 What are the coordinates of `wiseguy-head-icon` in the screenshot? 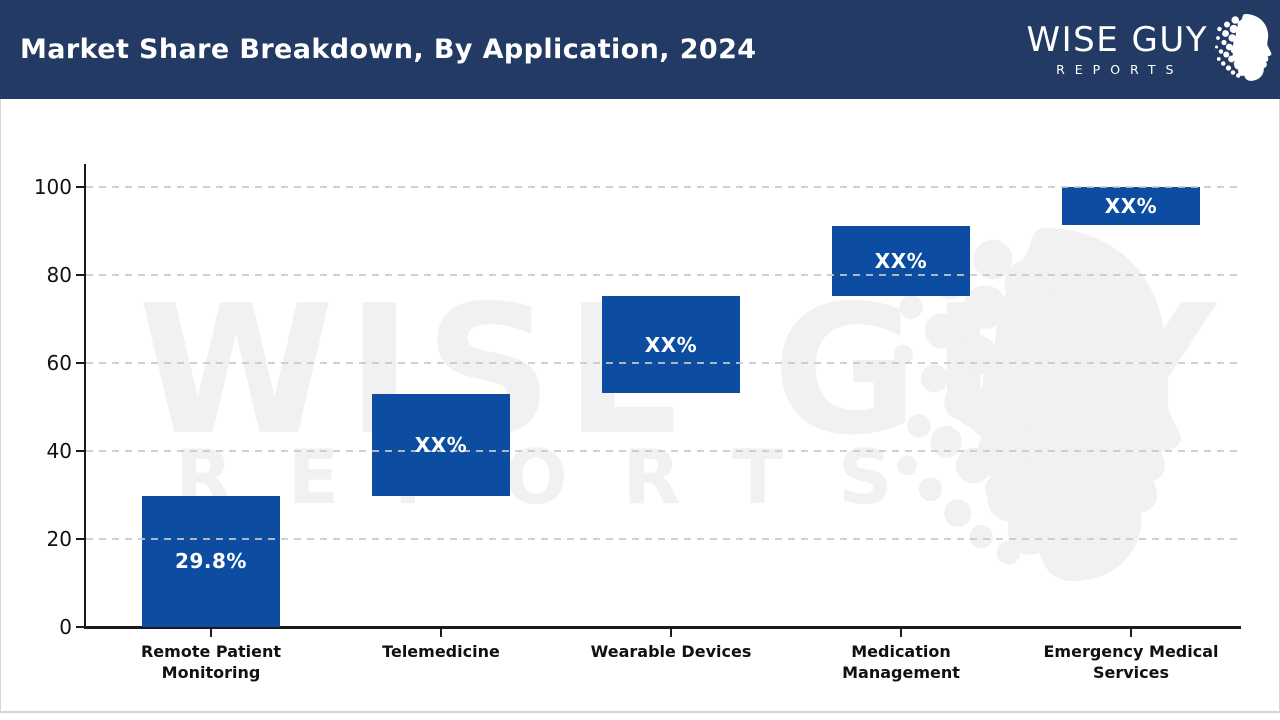 It's located at (1243, 47).